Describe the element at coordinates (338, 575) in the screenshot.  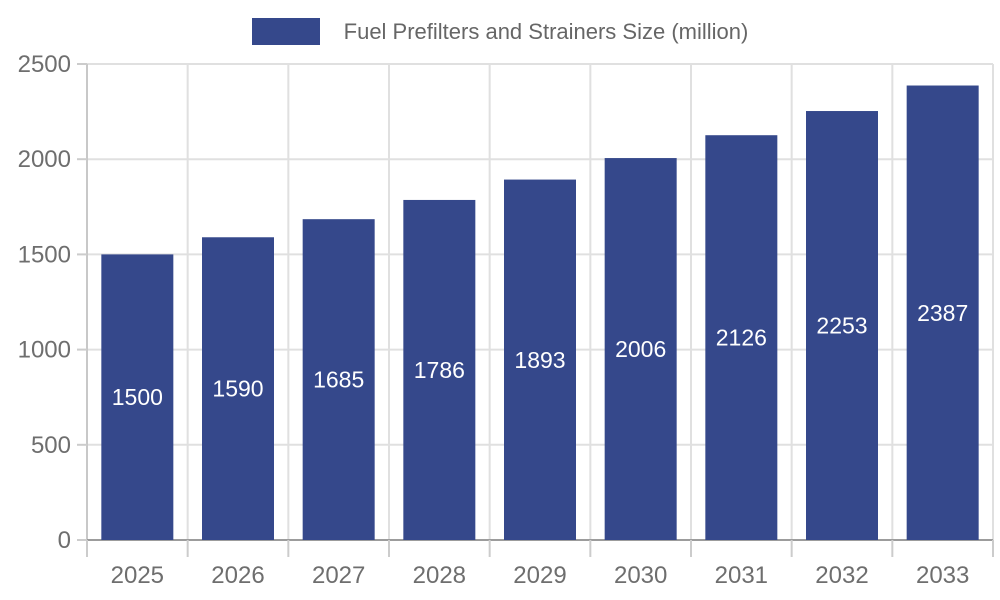
I see `x-tick-label: 2027` at that location.